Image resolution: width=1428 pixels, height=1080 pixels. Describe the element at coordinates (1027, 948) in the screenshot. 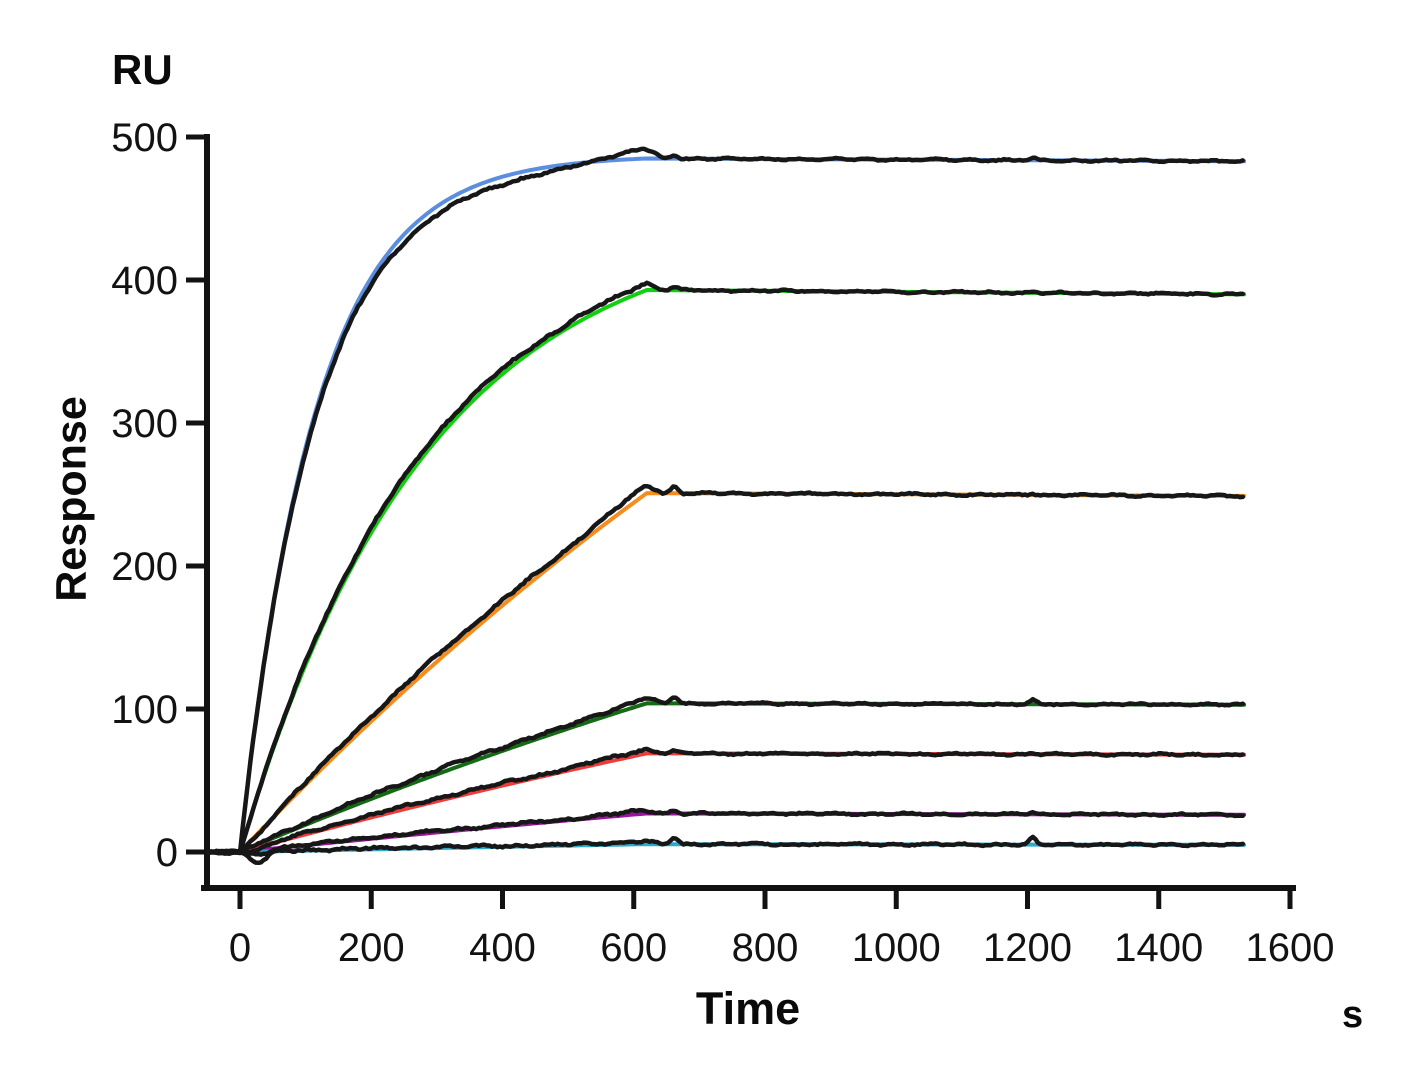

I see `x-tick-label: 1200` at that location.